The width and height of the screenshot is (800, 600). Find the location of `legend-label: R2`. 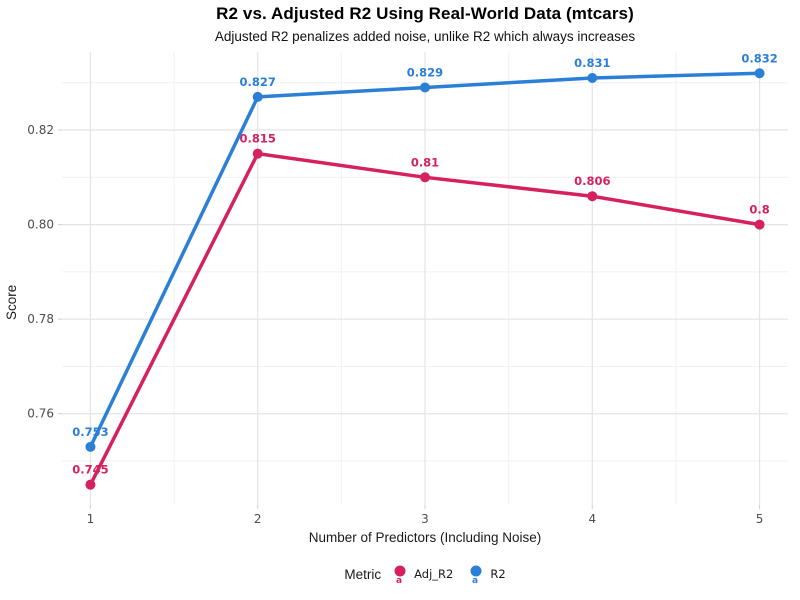

legend-label: R2 is located at coordinates (498, 574).